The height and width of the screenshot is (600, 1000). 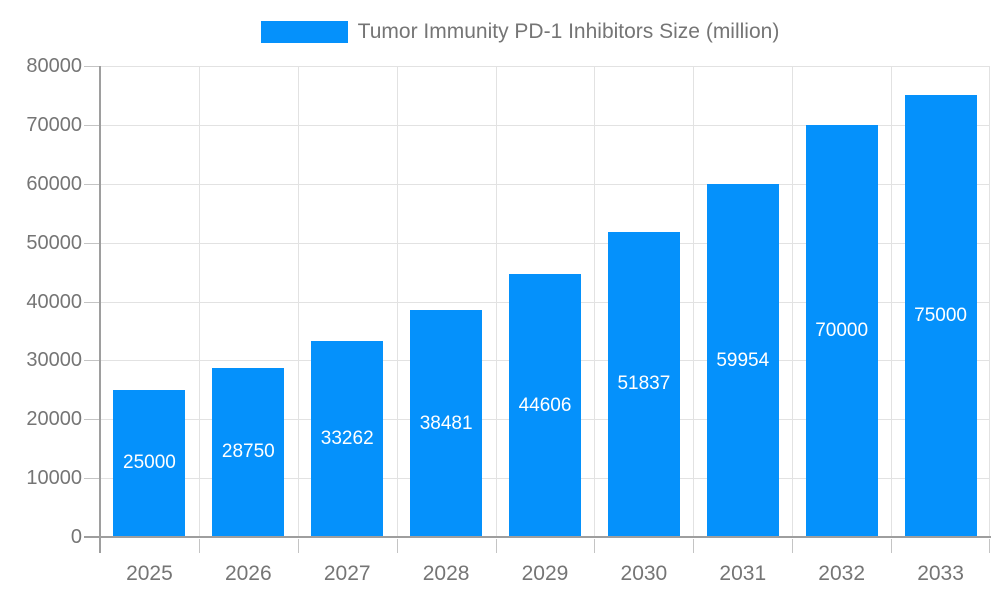 I want to click on x-axis-label: 2026, so click(x=248, y=573).